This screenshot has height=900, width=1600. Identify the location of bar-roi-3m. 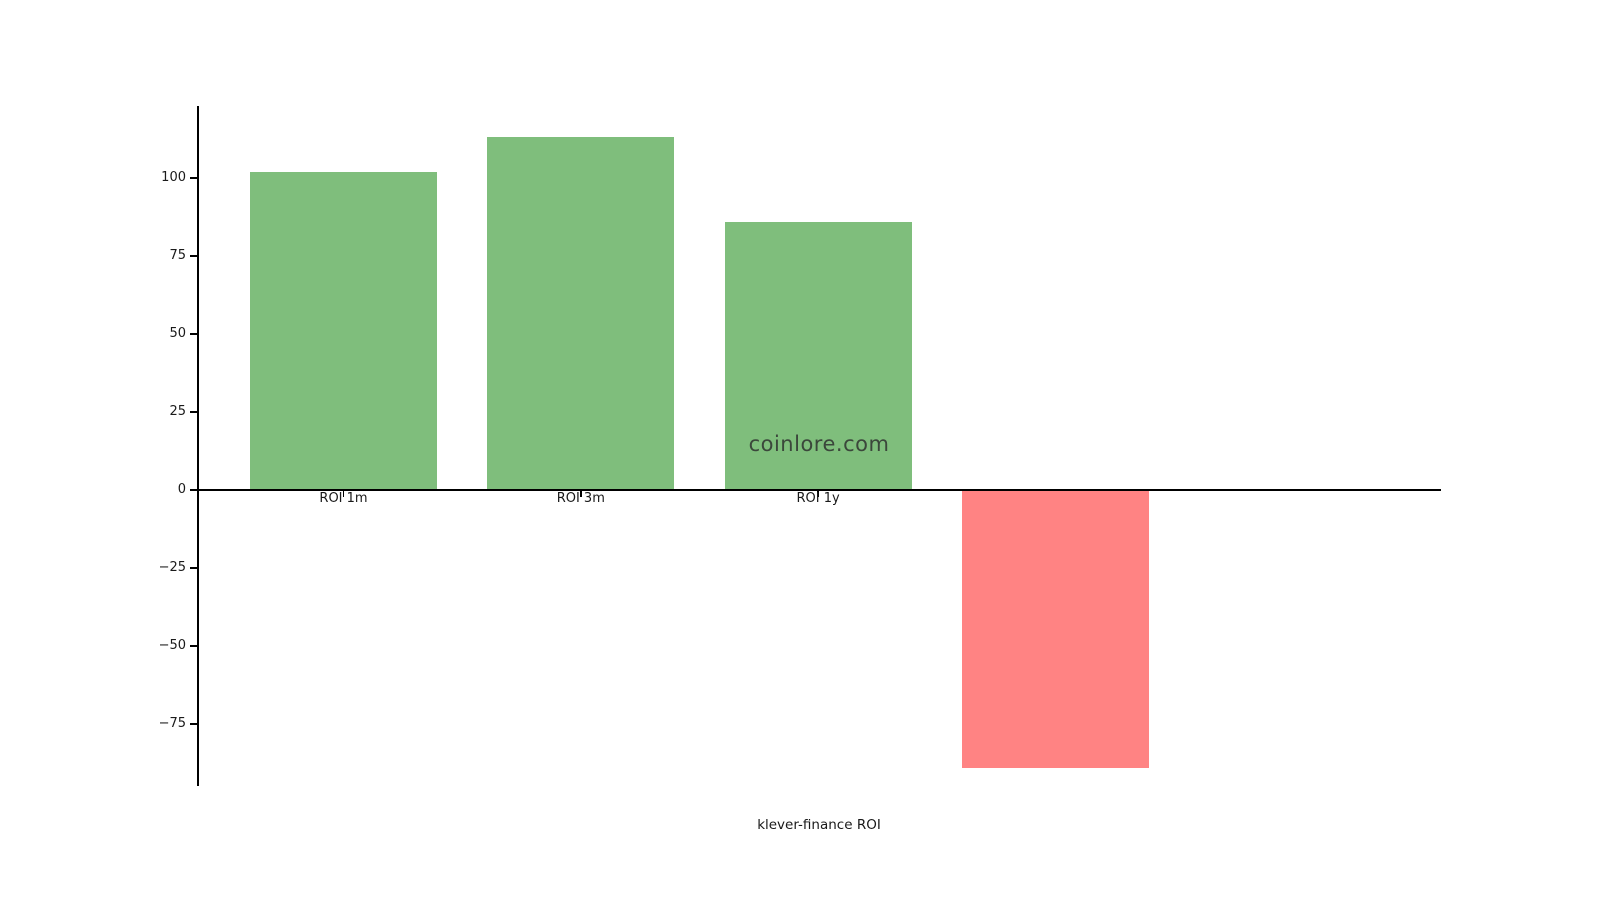
(581, 313).